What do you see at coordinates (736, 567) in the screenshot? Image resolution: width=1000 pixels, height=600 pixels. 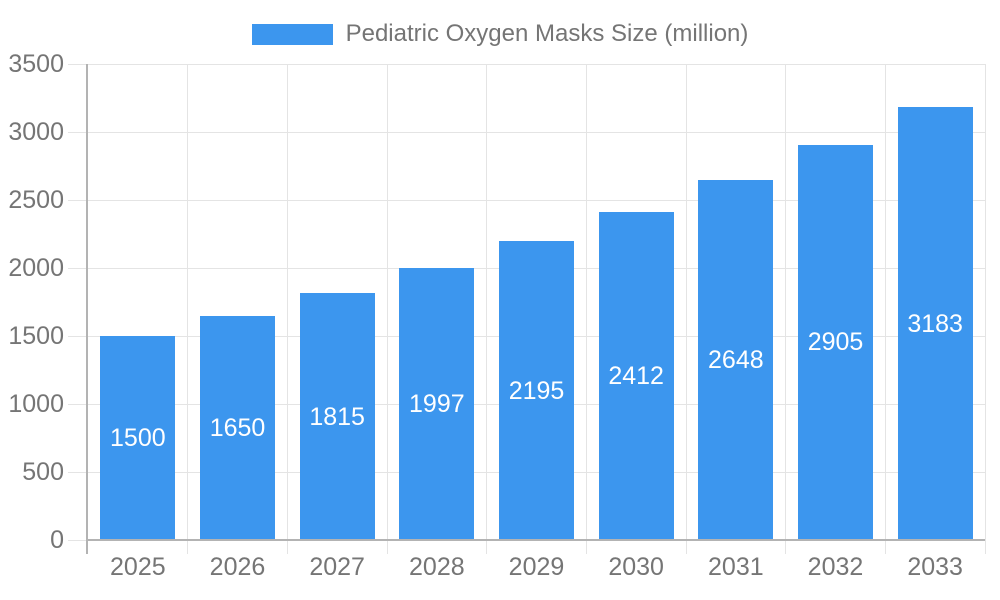 I see `x-tick-label: 2031` at bounding box center [736, 567].